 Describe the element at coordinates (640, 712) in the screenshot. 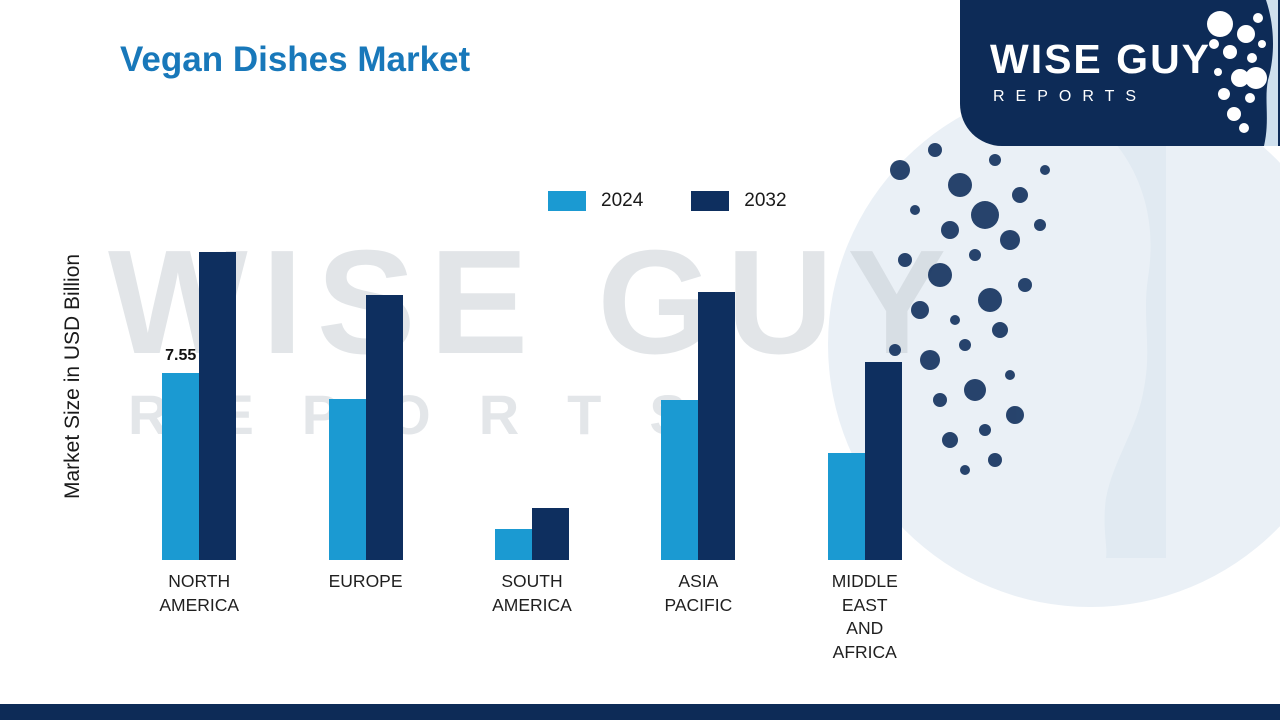

I see `footer-bar` at that location.